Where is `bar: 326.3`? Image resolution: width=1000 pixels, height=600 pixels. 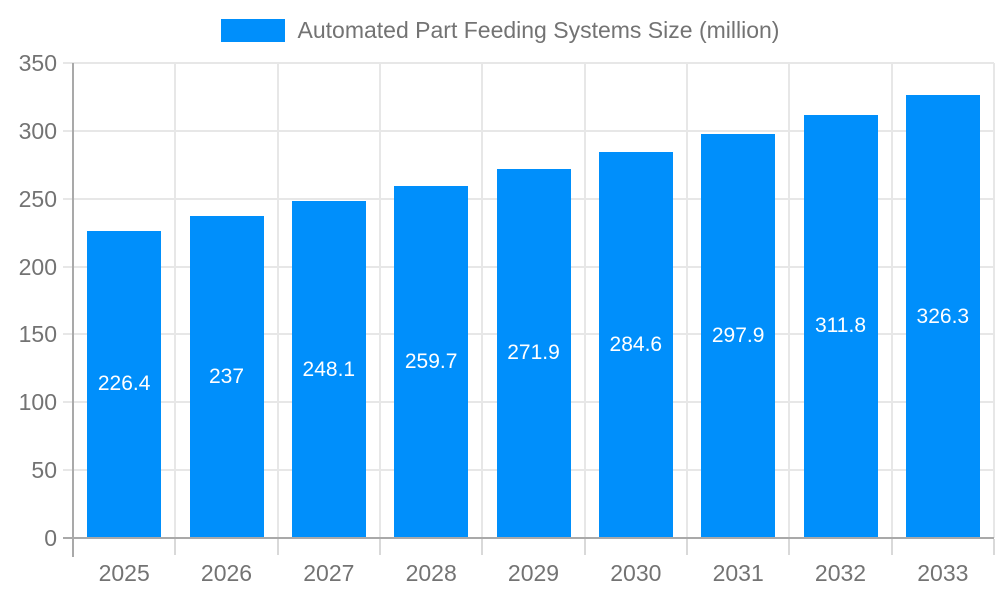
bar: 326.3 is located at coordinates (942, 316).